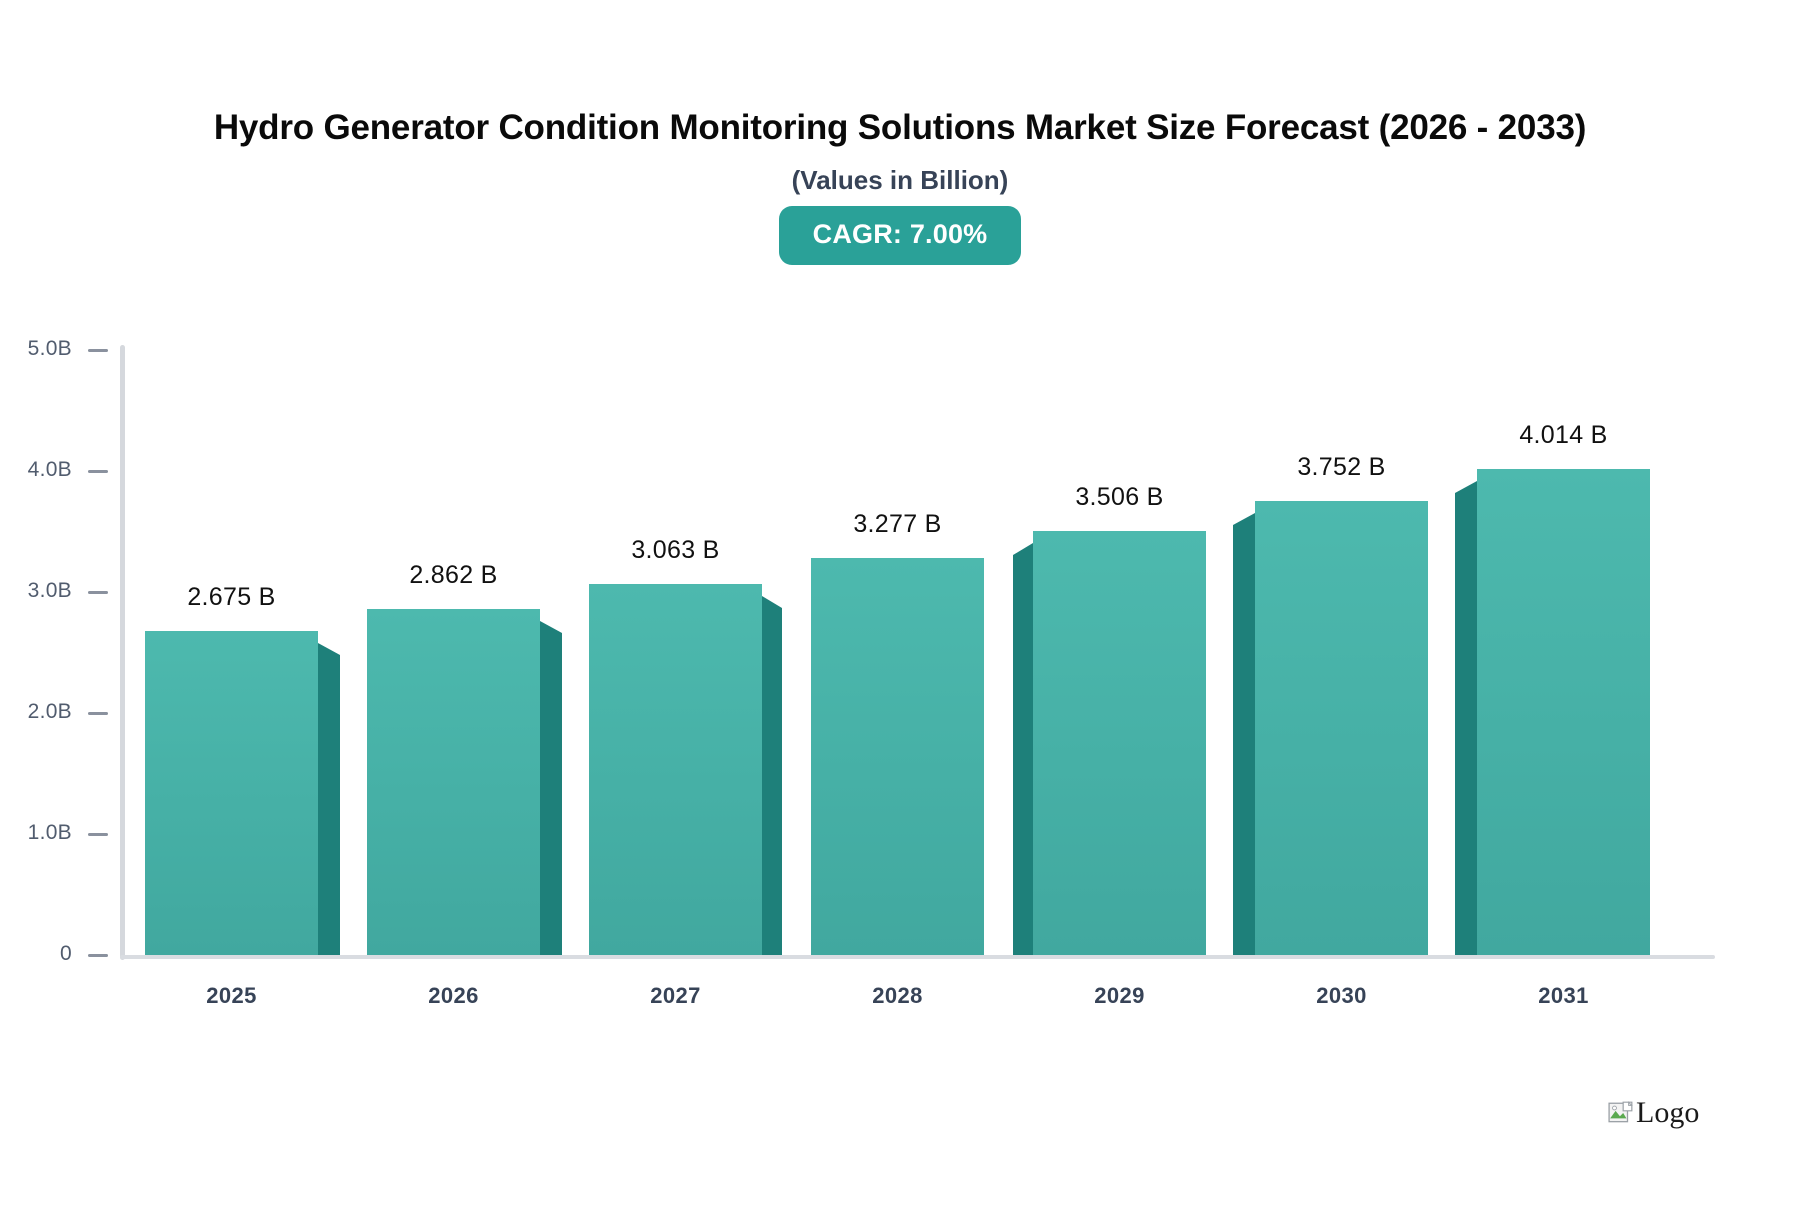  What do you see at coordinates (1341, 995) in the screenshot?
I see `x-axis-label-2030: 2030` at bounding box center [1341, 995].